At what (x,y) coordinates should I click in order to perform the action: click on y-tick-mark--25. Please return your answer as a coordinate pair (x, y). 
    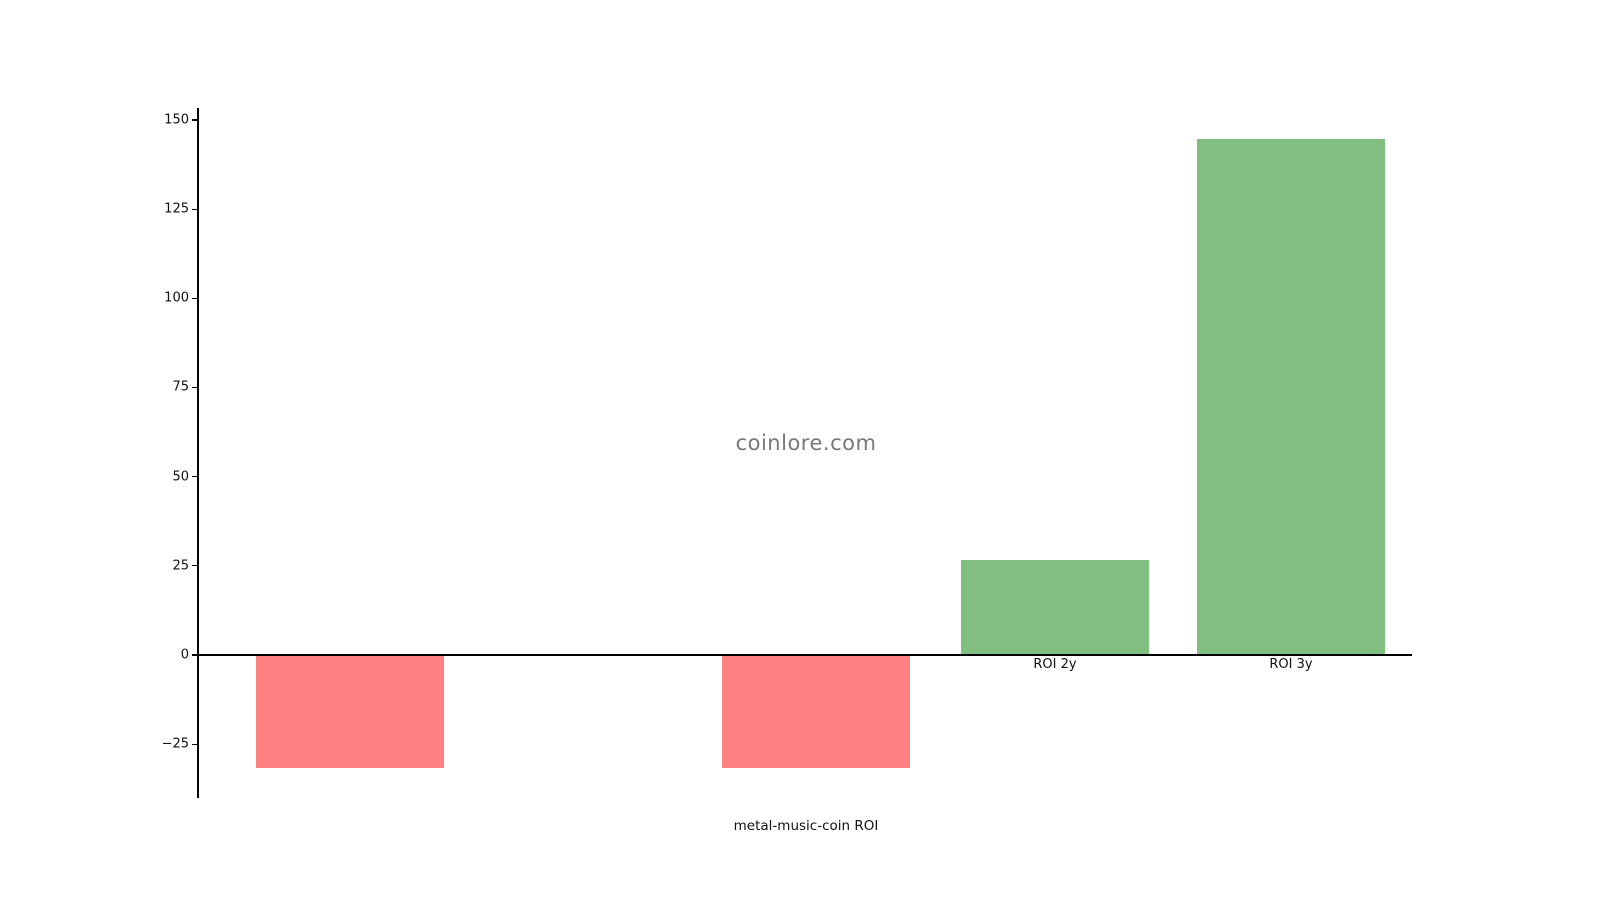
    Looking at the image, I should click on (194, 744).